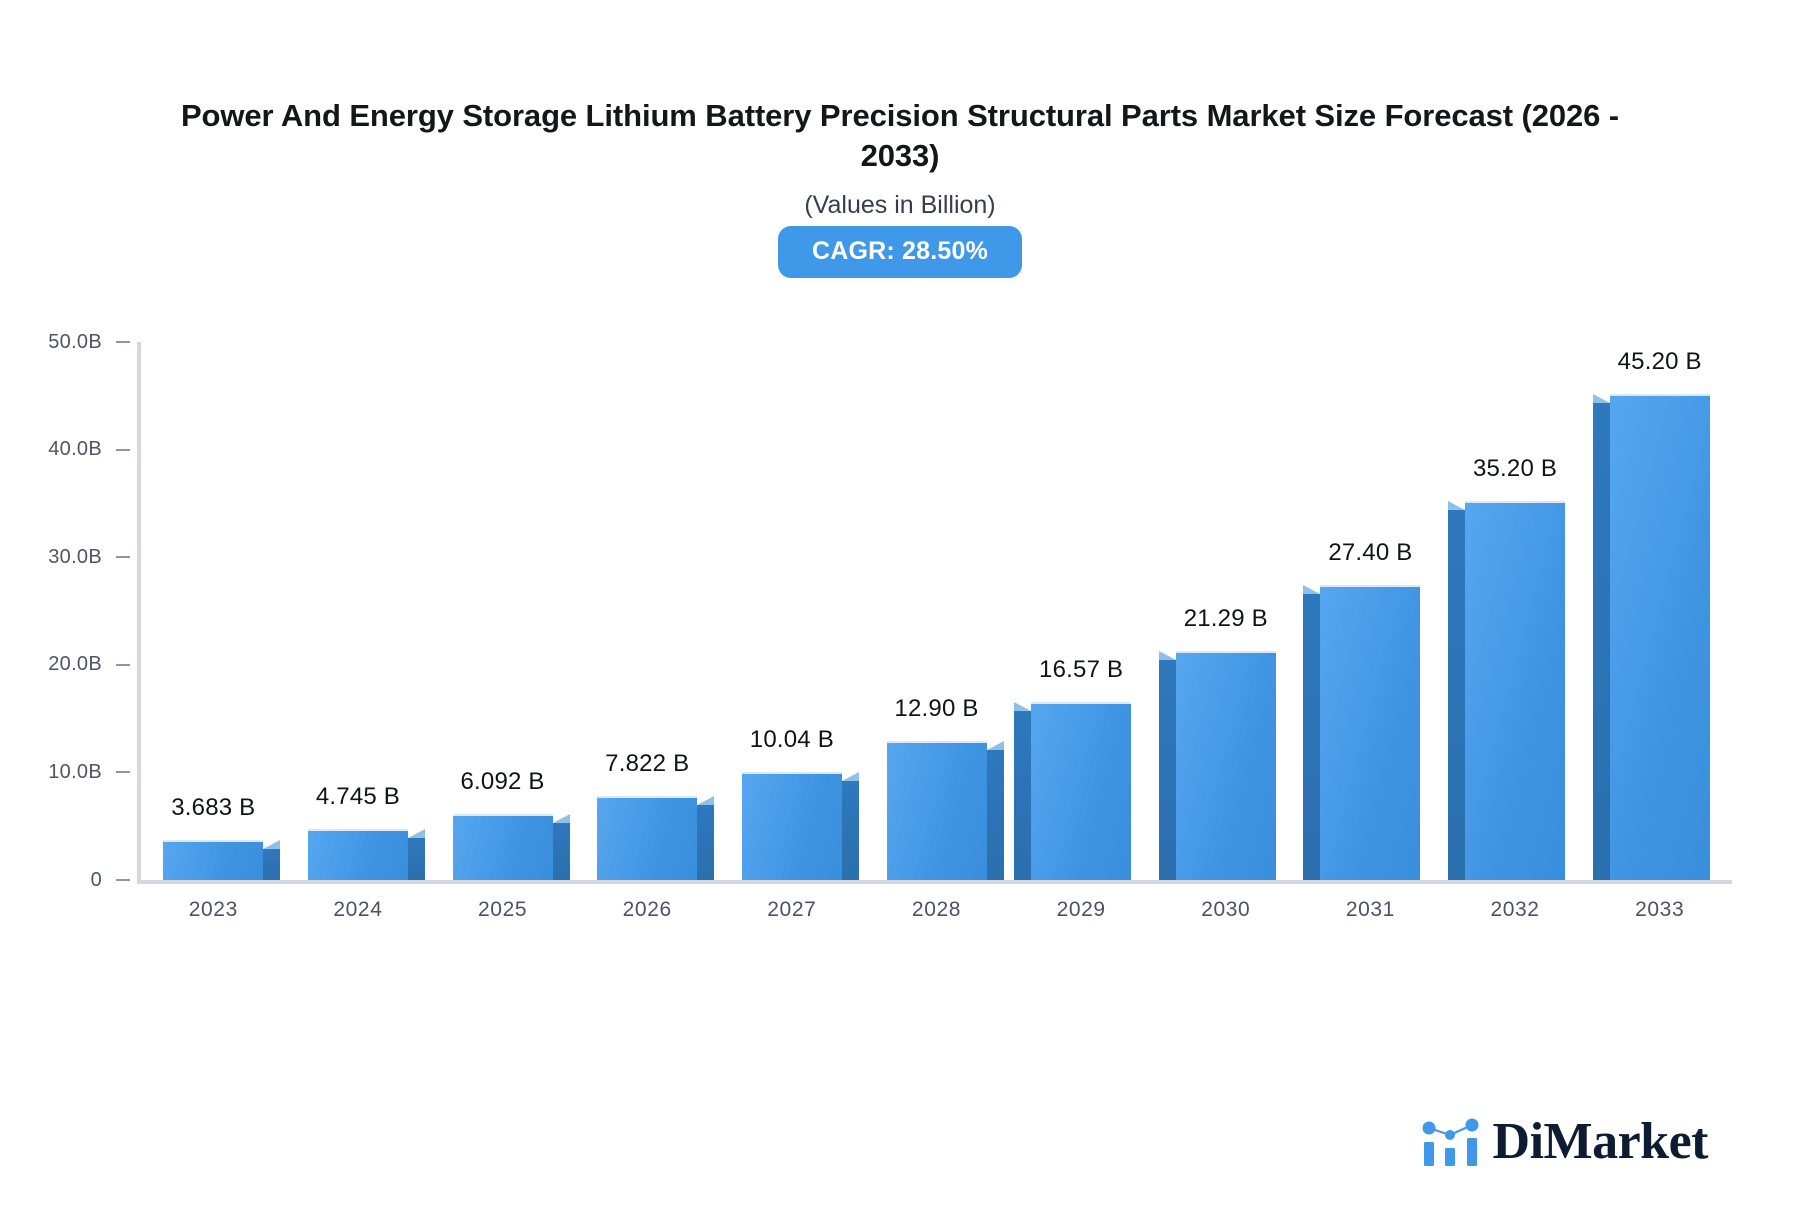 This screenshot has width=1800, height=1212. What do you see at coordinates (511, 611) in the screenshot?
I see `bar-column: 6.092 B` at bounding box center [511, 611].